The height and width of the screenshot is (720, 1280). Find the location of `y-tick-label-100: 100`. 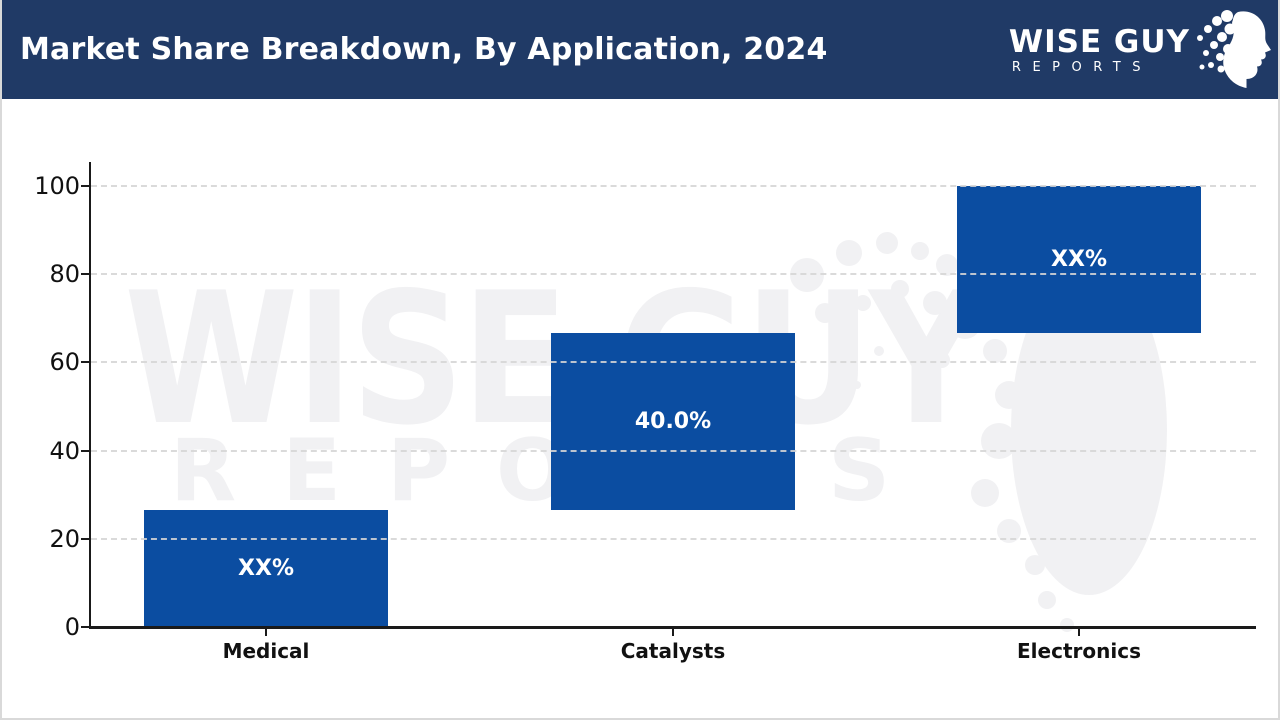

y-tick-label-100: 100 is located at coordinates (57, 186).